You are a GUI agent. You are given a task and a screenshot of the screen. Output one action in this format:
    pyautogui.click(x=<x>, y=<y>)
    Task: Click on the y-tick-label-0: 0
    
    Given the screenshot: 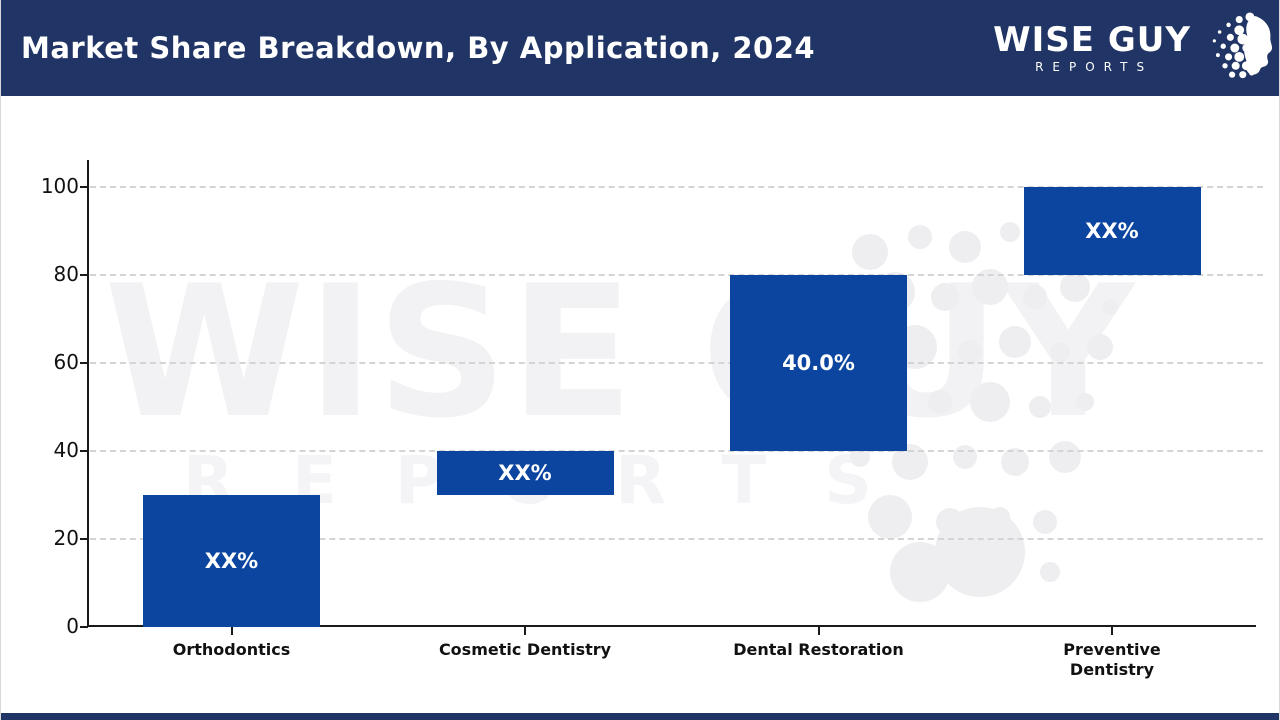 What is the action you would take?
    pyautogui.click(x=72, y=626)
    